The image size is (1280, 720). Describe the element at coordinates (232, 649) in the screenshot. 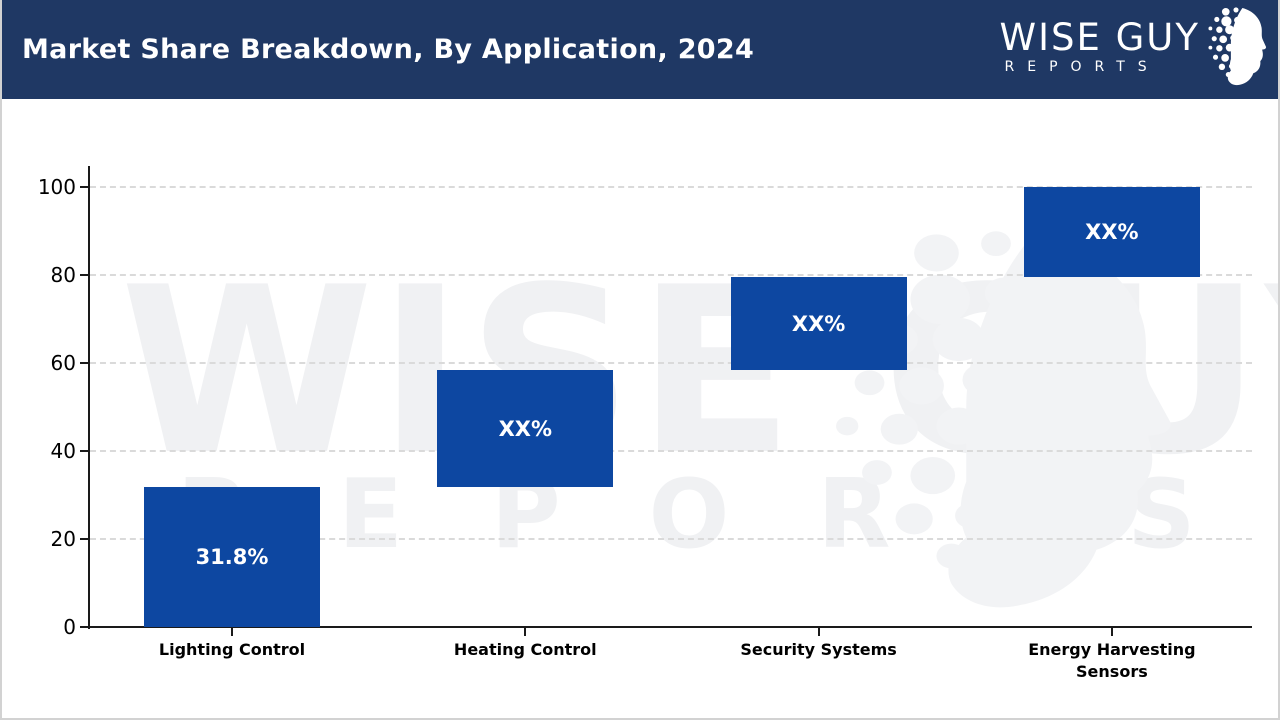

I see `x-axis-category-label: Lighting Control` at that location.